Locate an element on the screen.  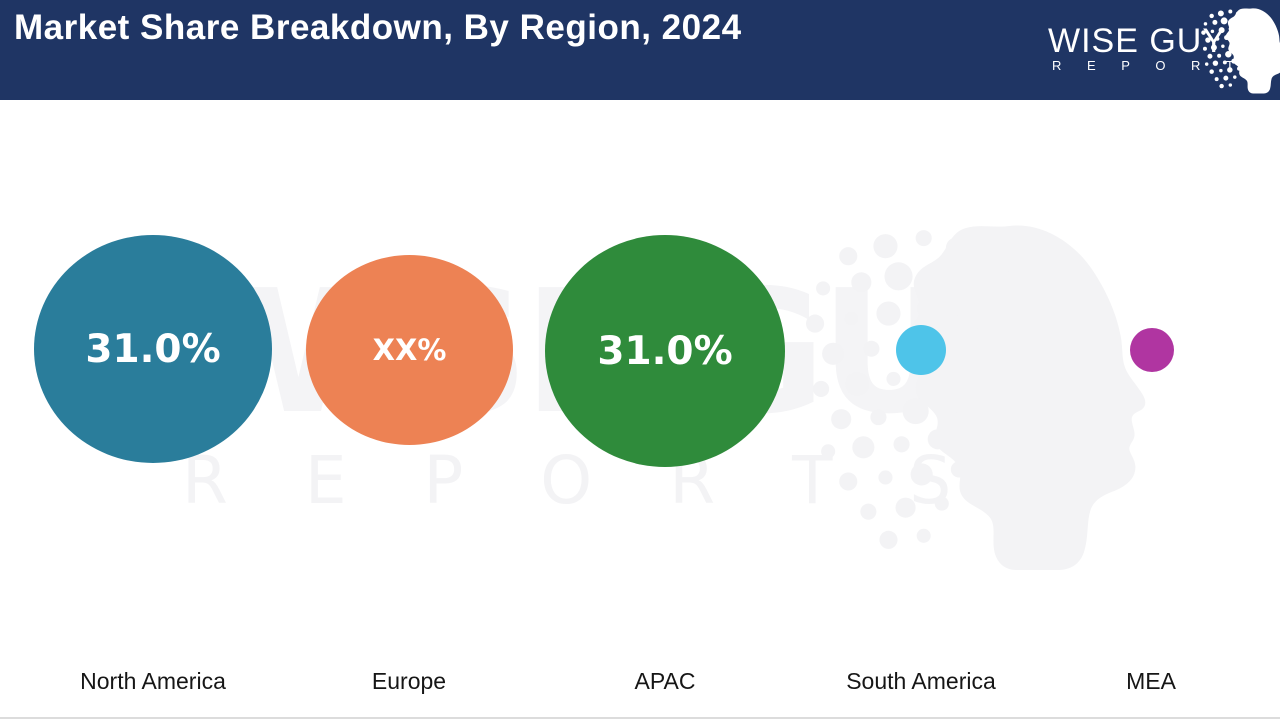
bubble-europe: XX% is located at coordinates (409, 350).